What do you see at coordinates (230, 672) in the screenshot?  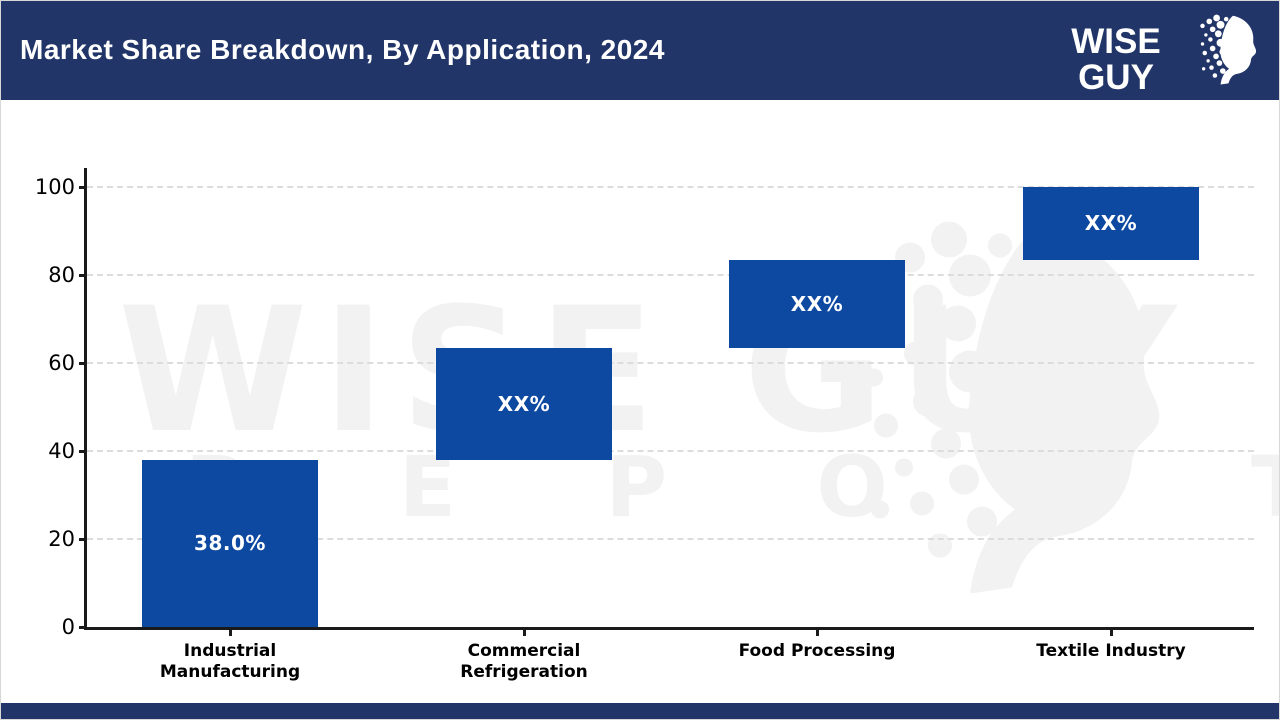 I see `category-label-line: Manufacturing` at bounding box center [230, 672].